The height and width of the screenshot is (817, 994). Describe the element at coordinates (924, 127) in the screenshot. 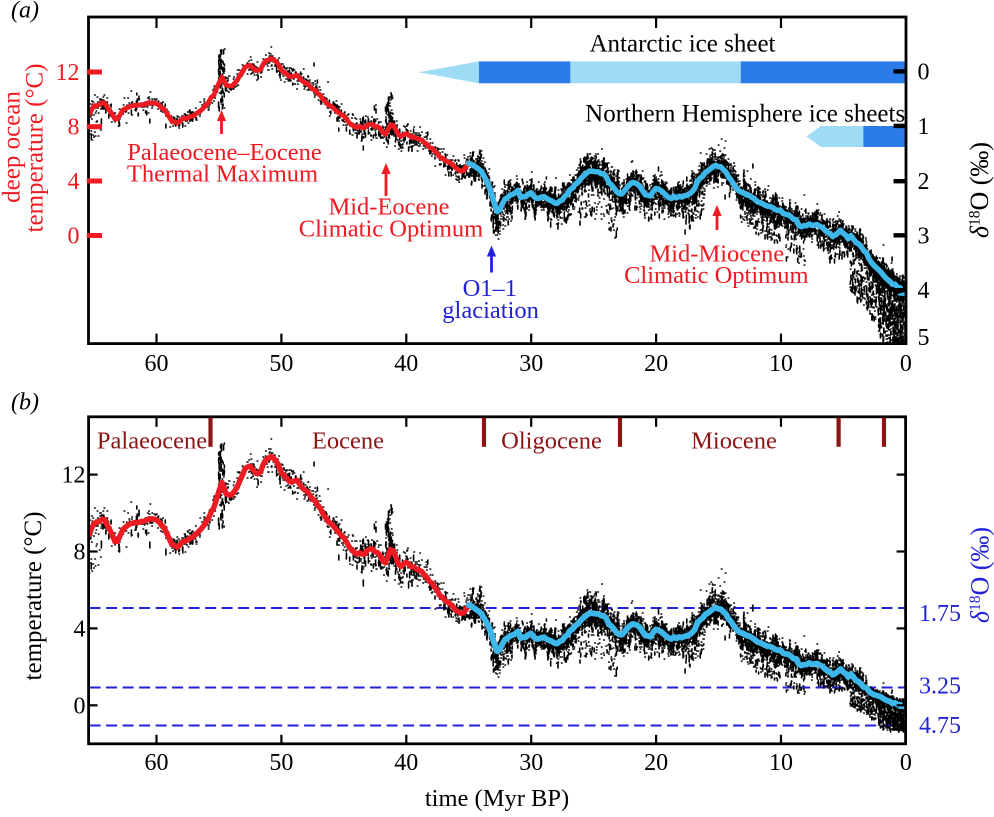

I see `svg-text: 1` at that location.